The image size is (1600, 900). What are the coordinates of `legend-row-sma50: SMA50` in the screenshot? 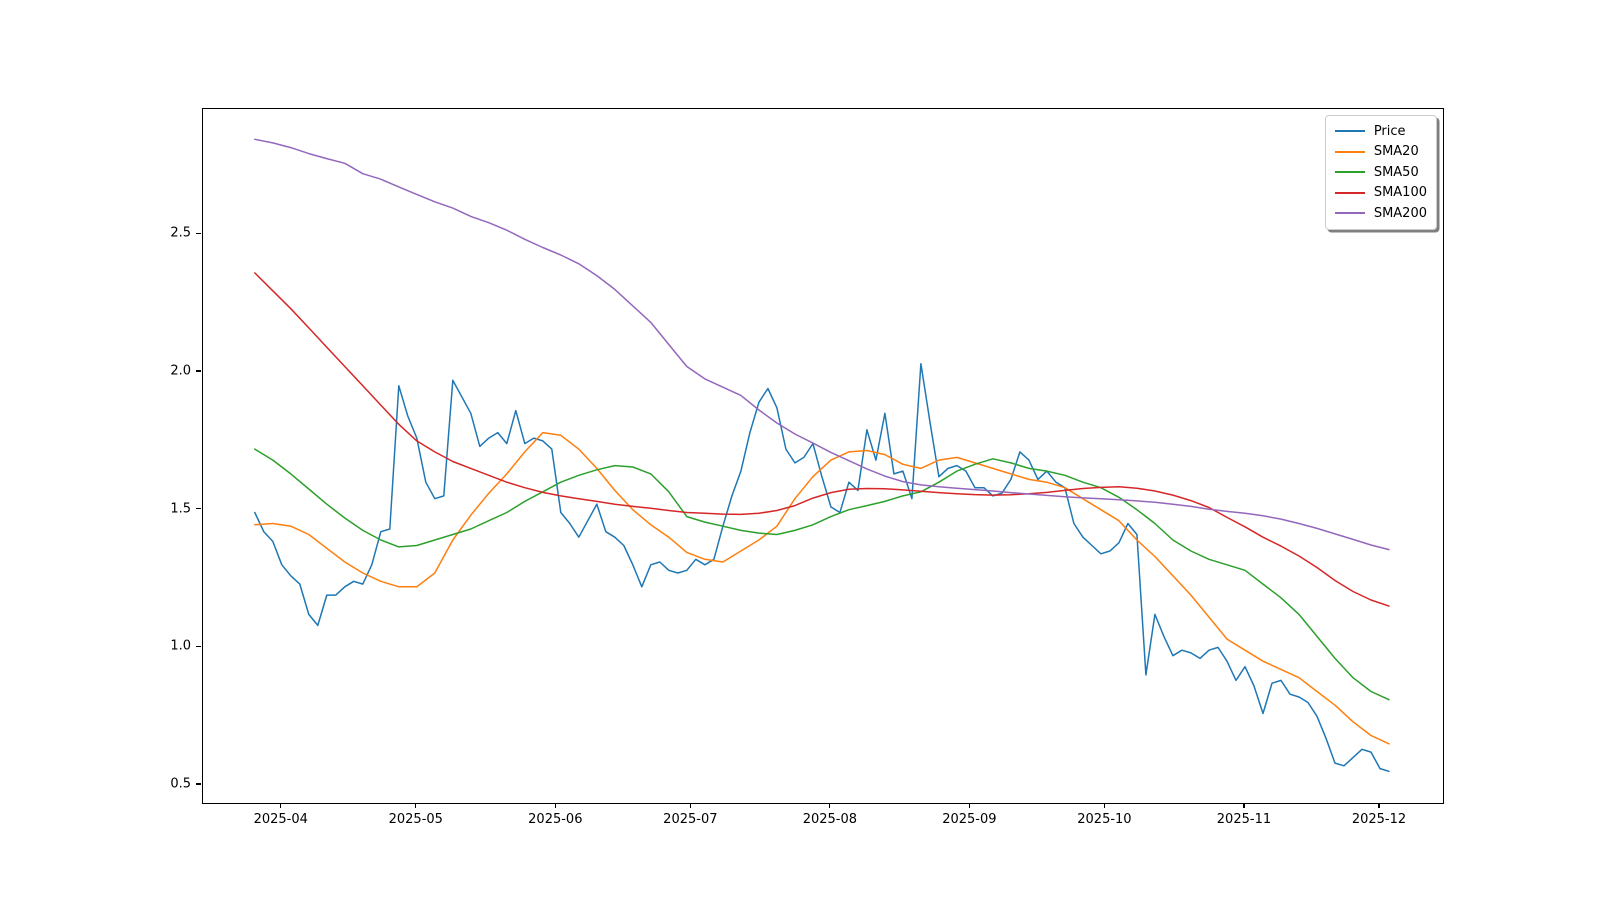 It's located at (1380, 172).